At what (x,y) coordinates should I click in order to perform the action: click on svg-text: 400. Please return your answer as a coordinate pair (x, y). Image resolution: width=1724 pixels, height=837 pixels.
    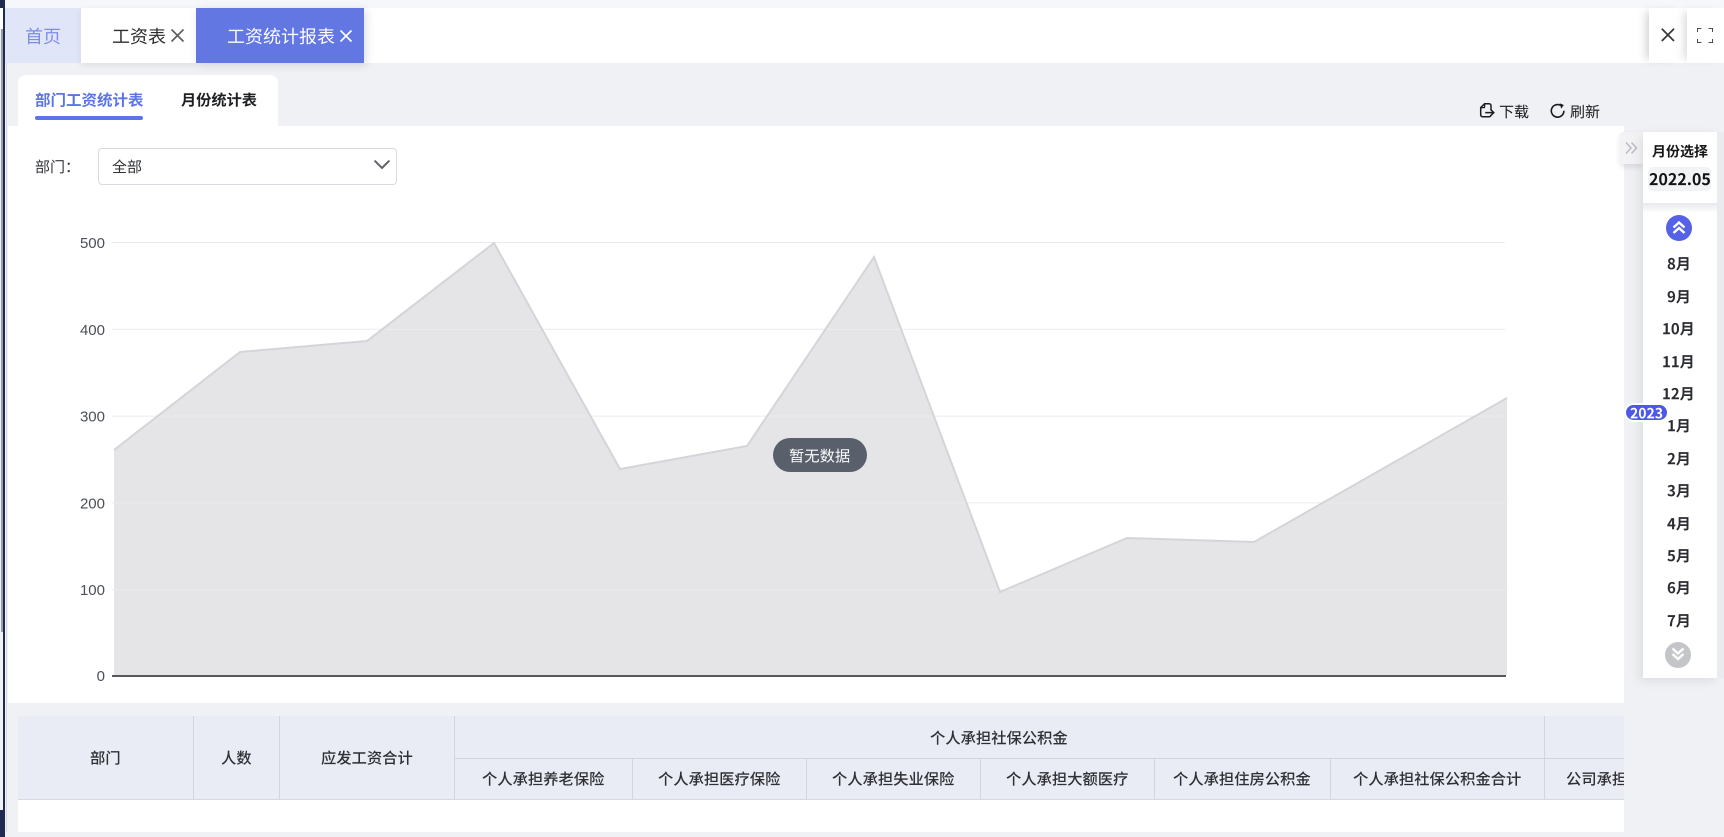
    Looking at the image, I should click on (92, 330).